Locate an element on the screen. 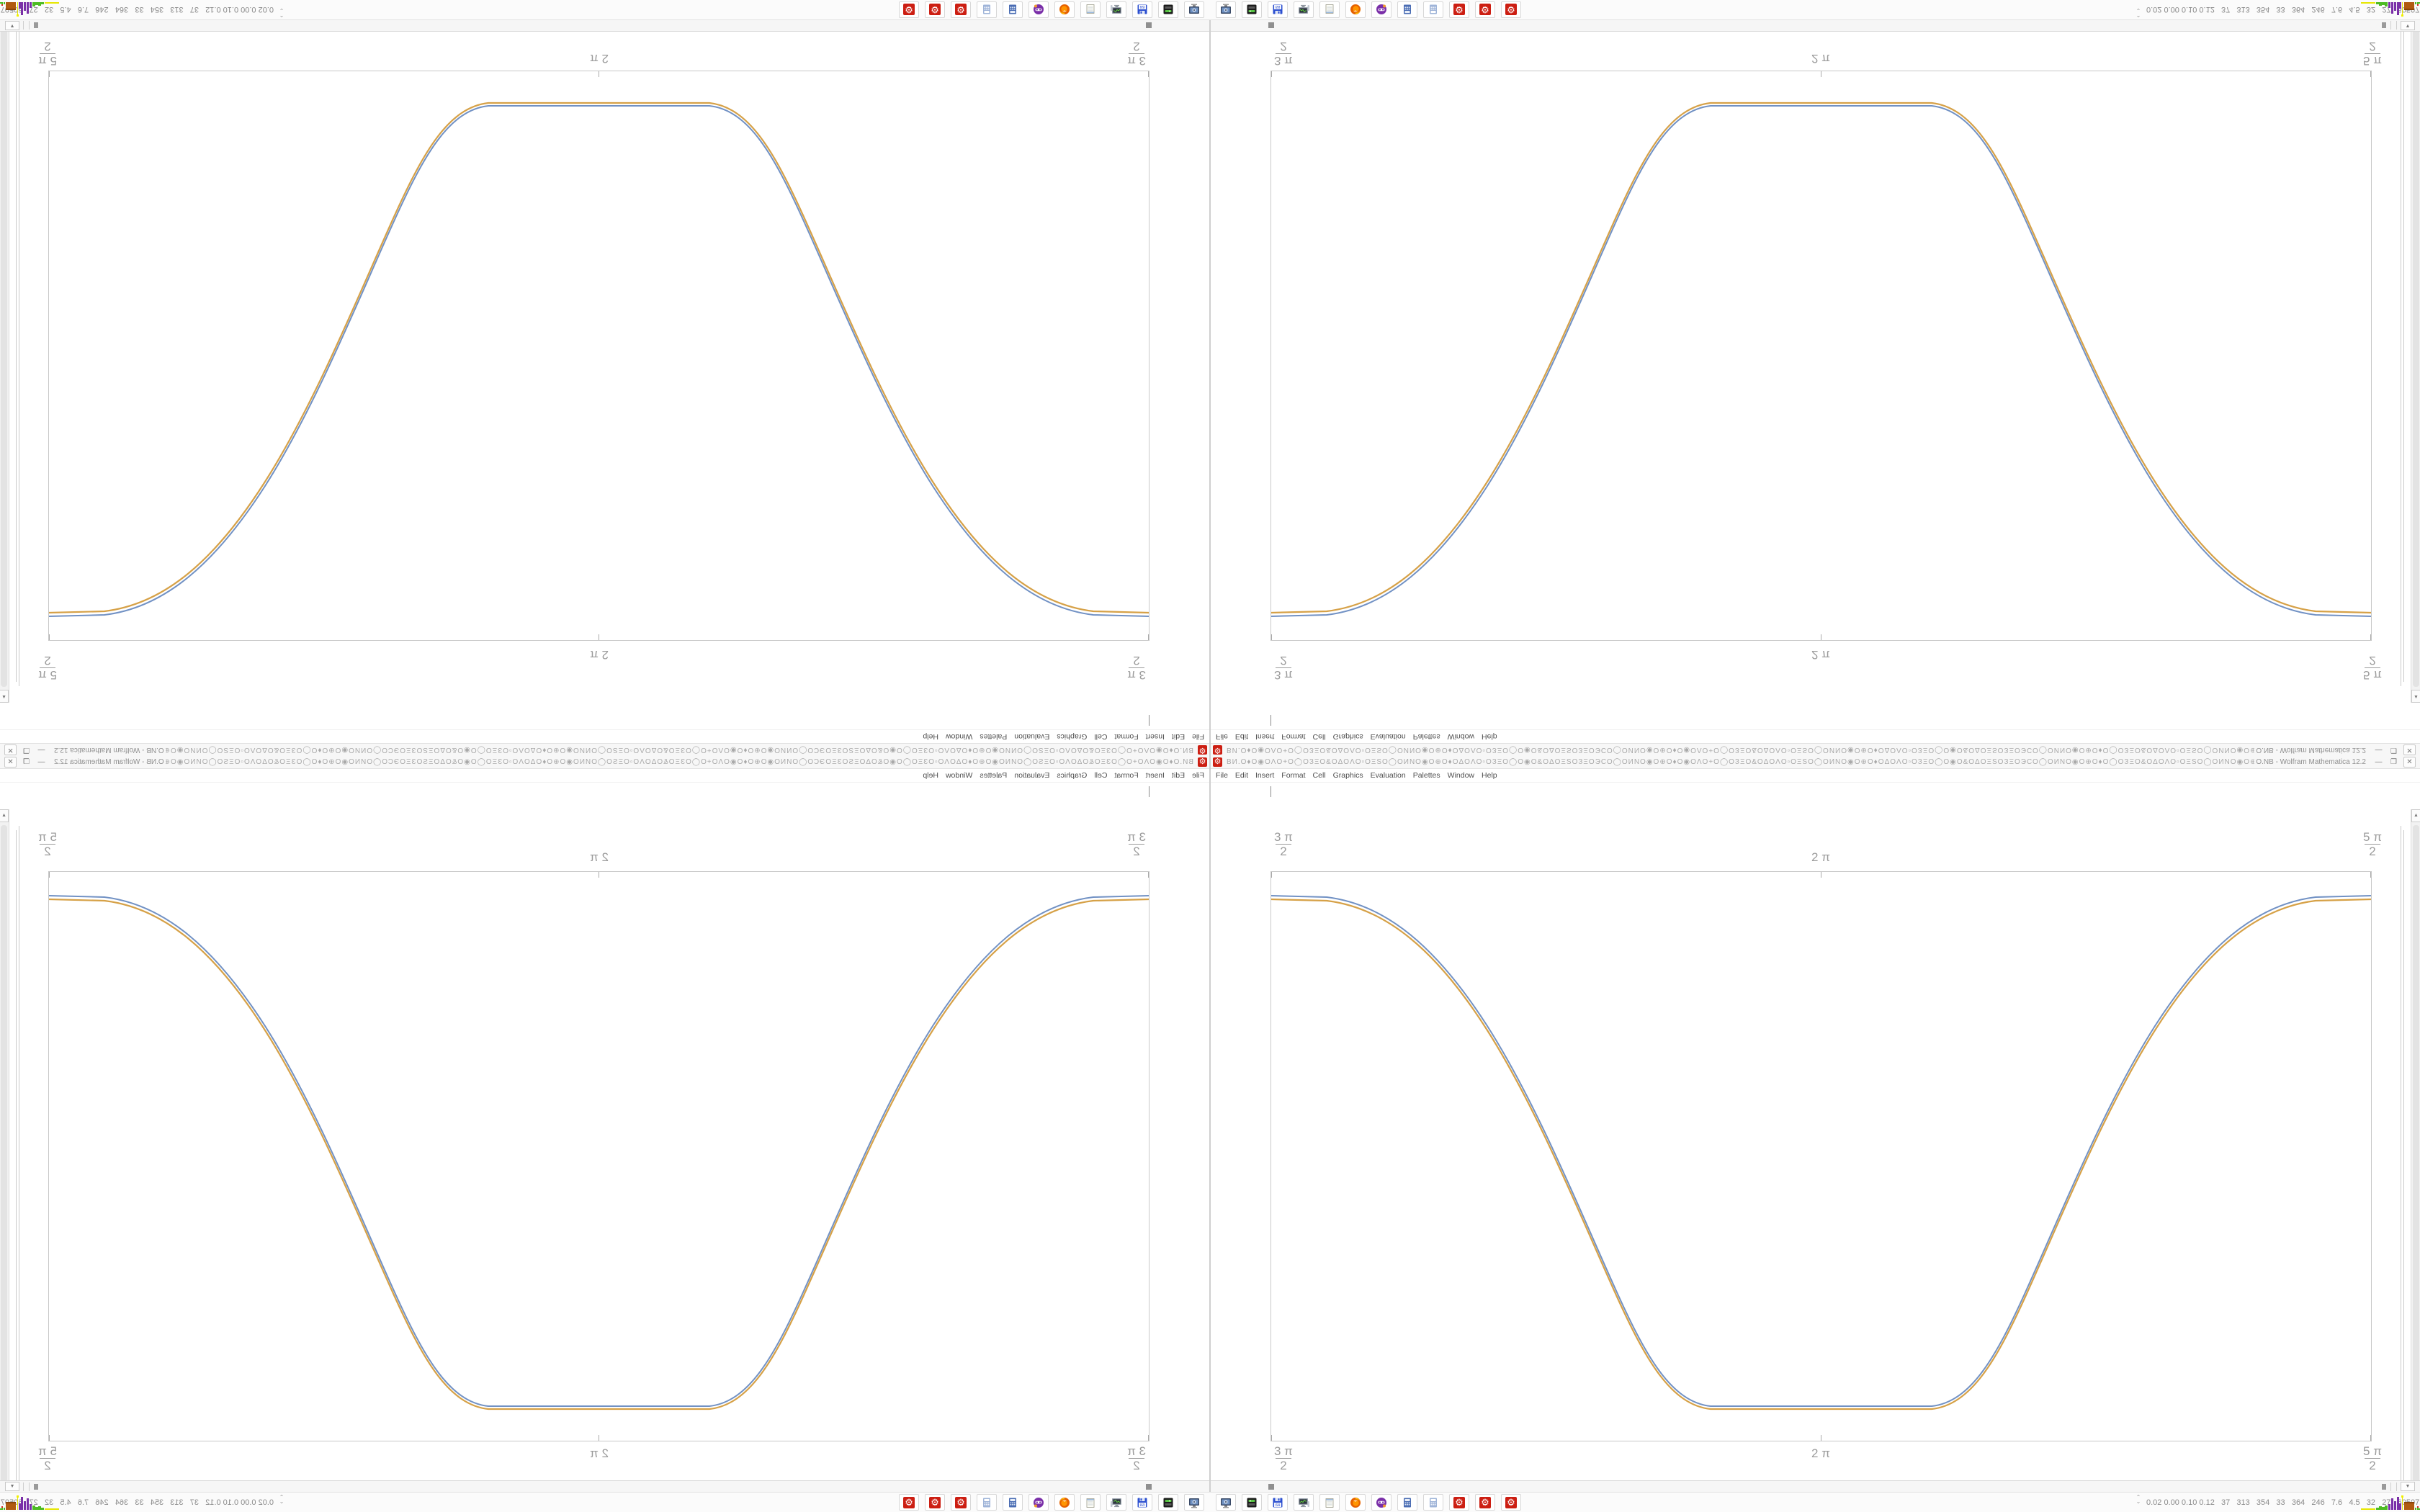 This screenshot has height=1512, width=2420. menu-cell: Cell is located at coordinates (1319, 736).